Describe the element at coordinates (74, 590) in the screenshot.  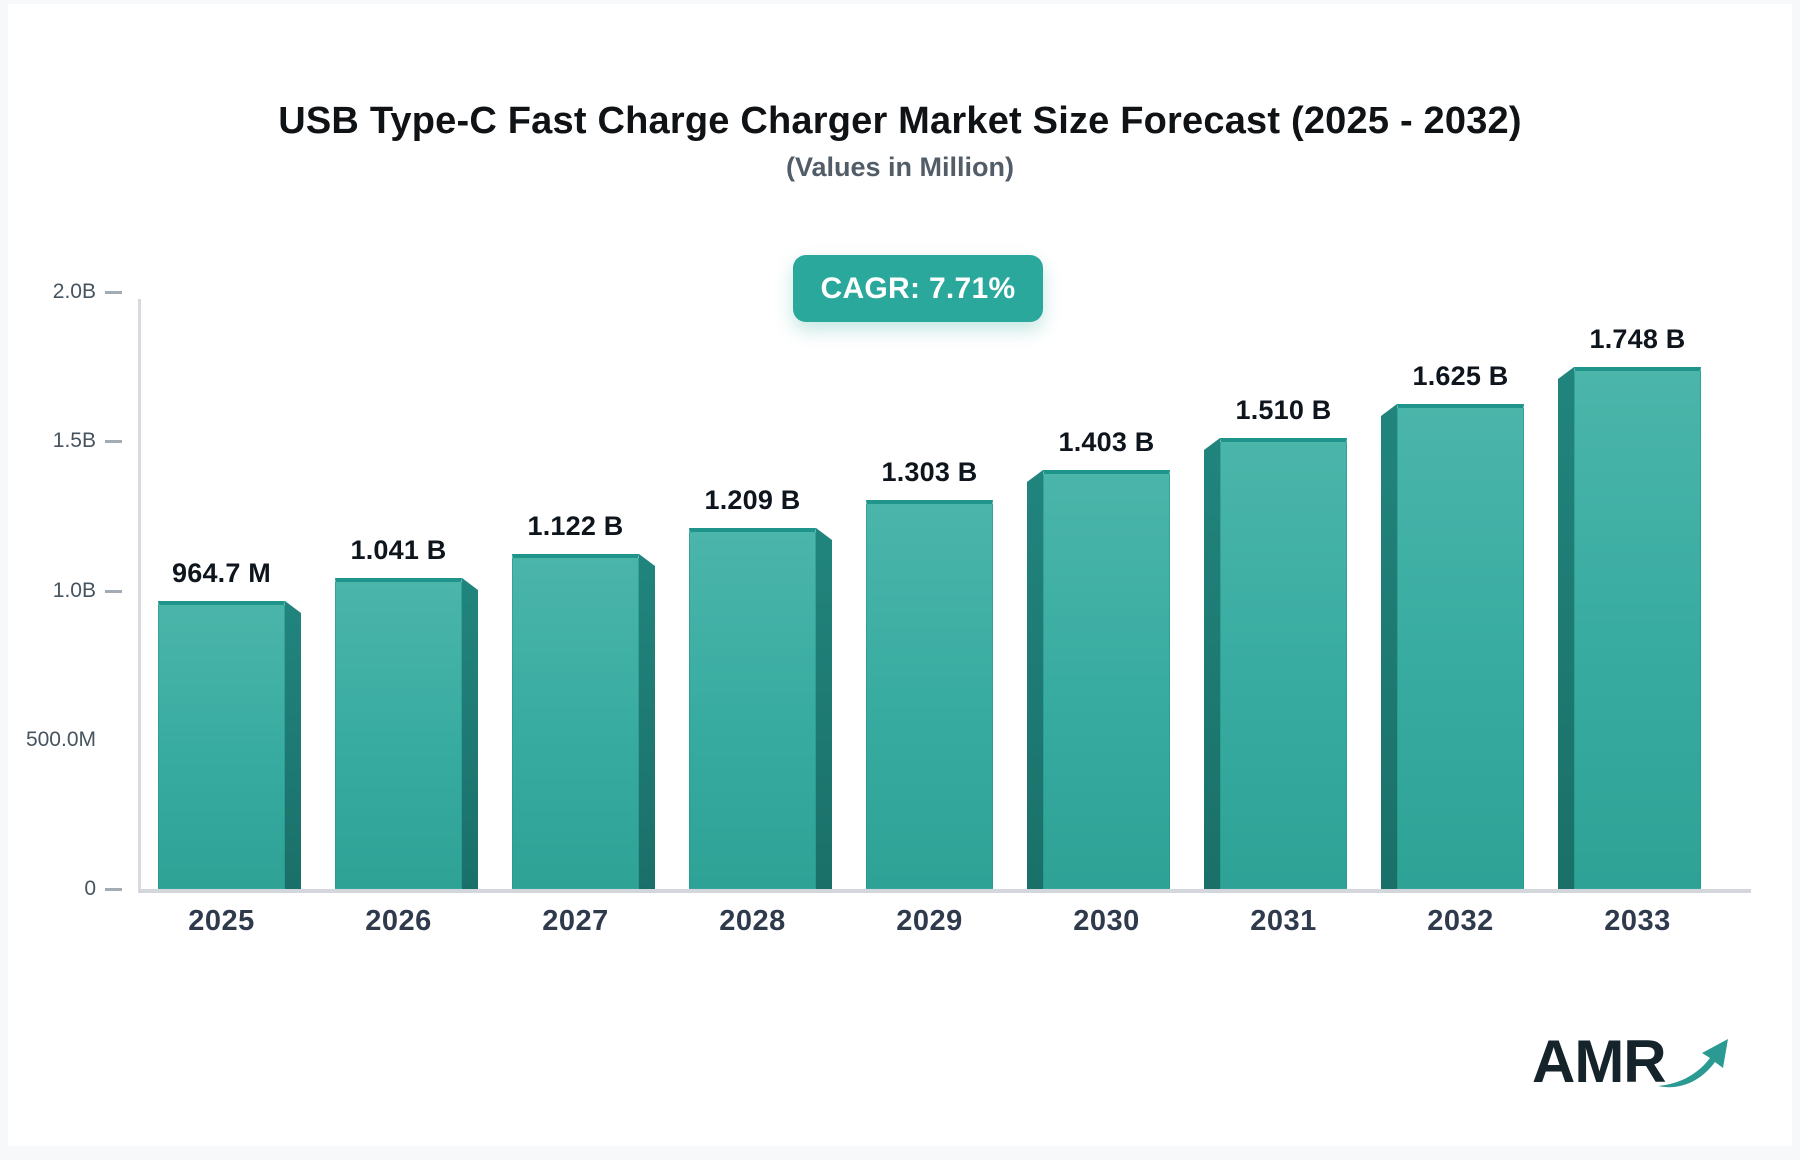
I see `y-tick-label-1.0B: 1.0B` at that location.